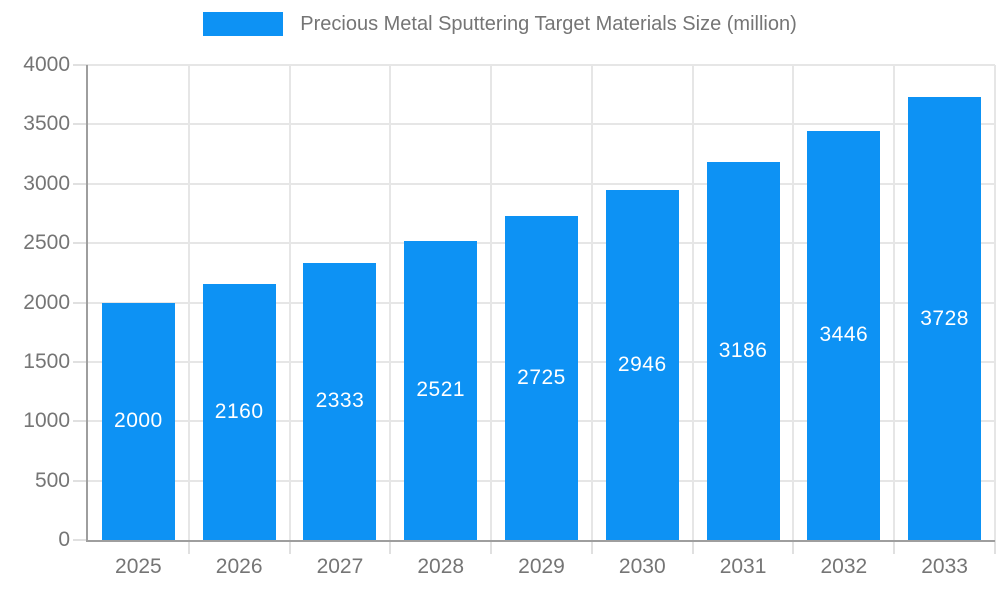 The height and width of the screenshot is (600, 1000). What do you see at coordinates (642, 566) in the screenshot?
I see `x-tick-label: 2030` at bounding box center [642, 566].